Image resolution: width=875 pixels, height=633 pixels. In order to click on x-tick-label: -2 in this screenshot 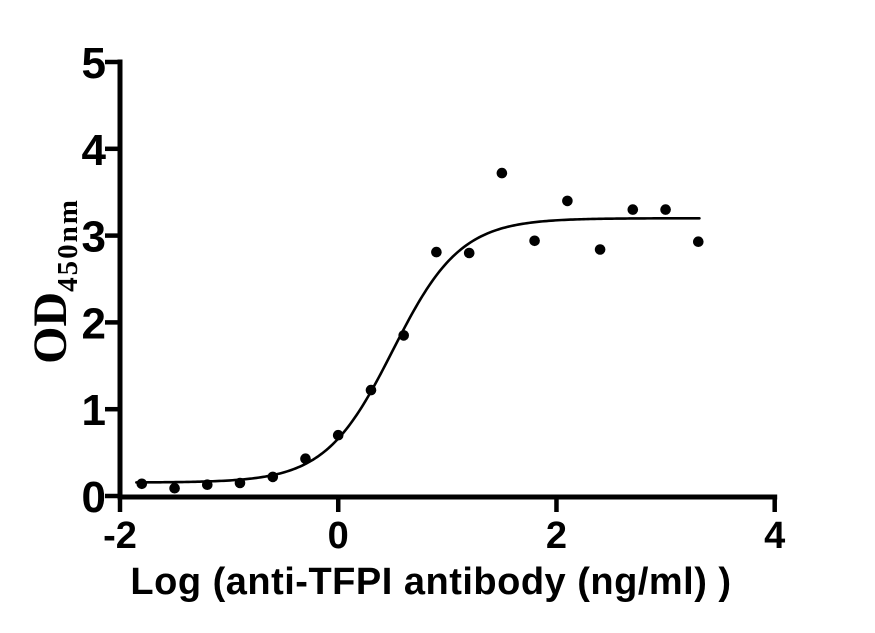, I will do `click(120, 536)`.